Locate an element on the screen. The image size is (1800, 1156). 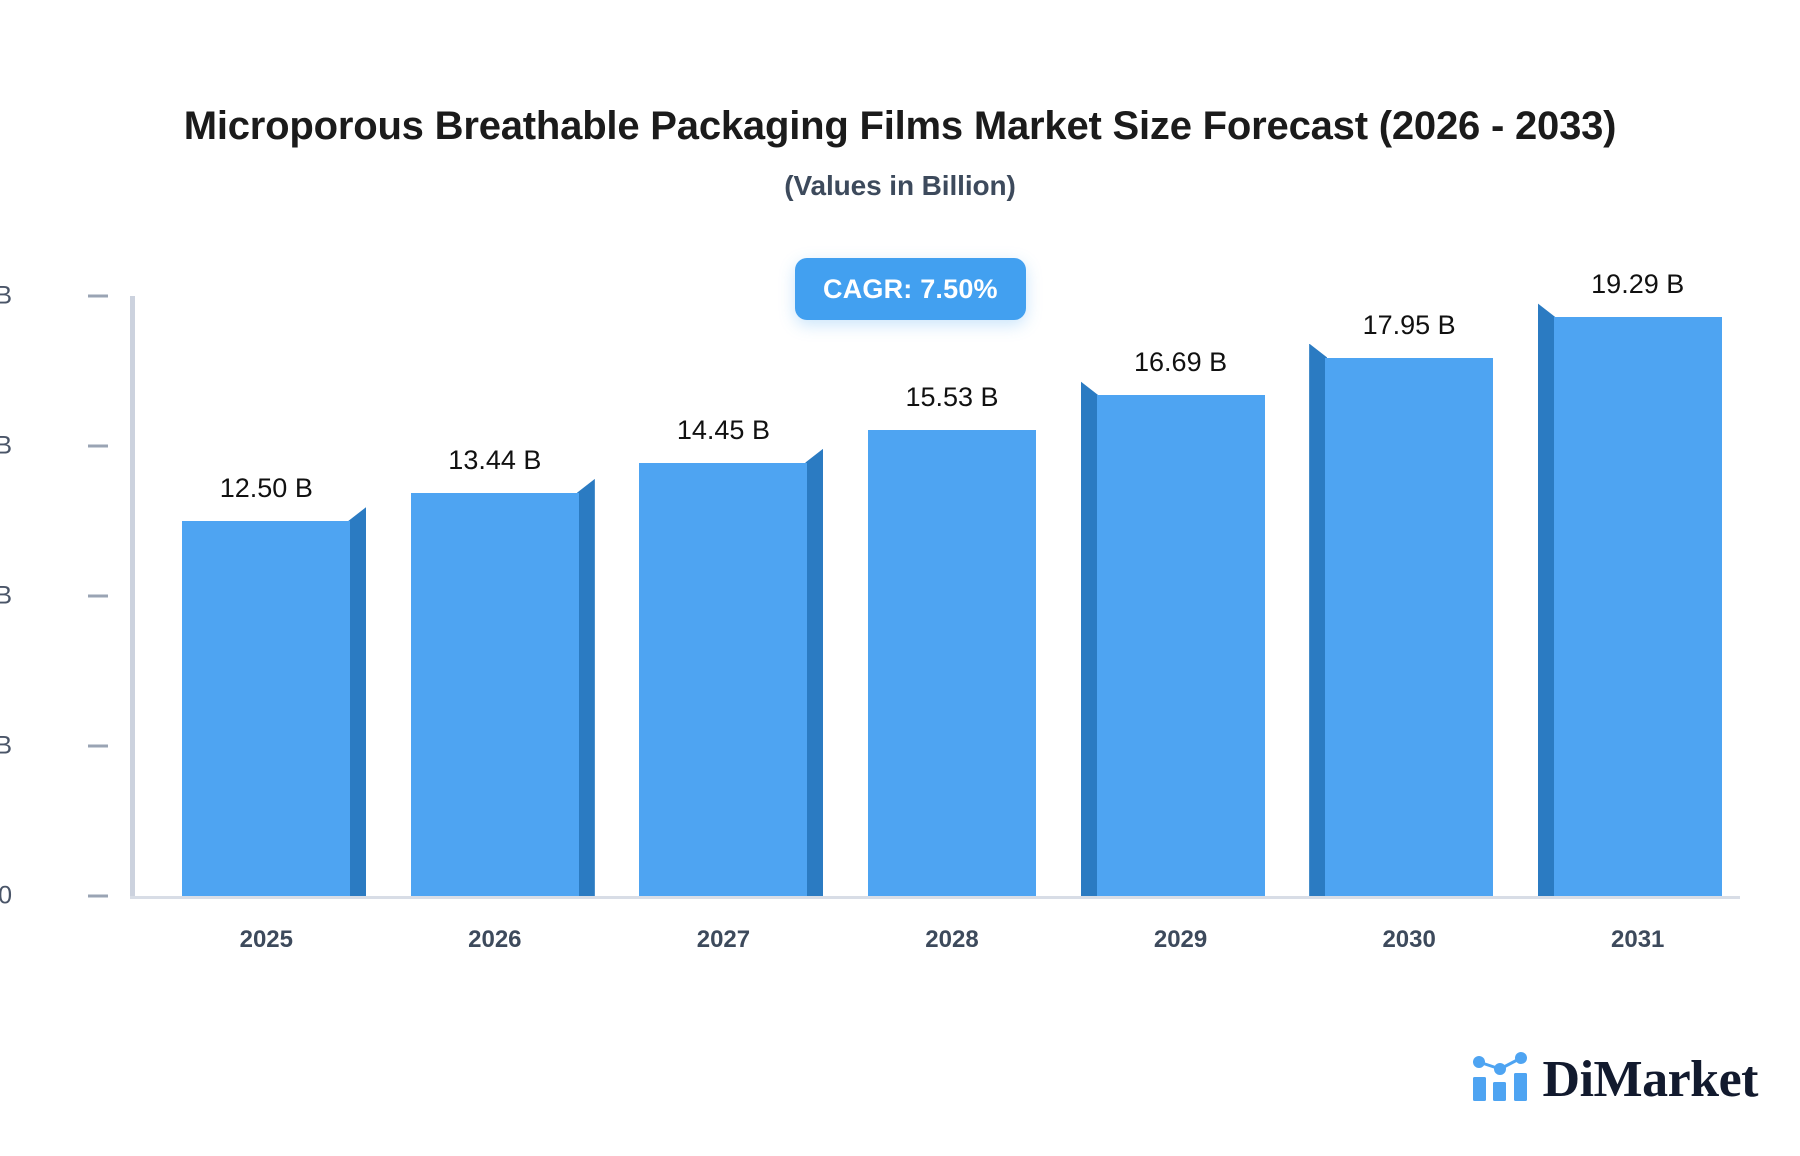
cagr-badge-label: CAGR: 7.50% is located at coordinates (910, 288).